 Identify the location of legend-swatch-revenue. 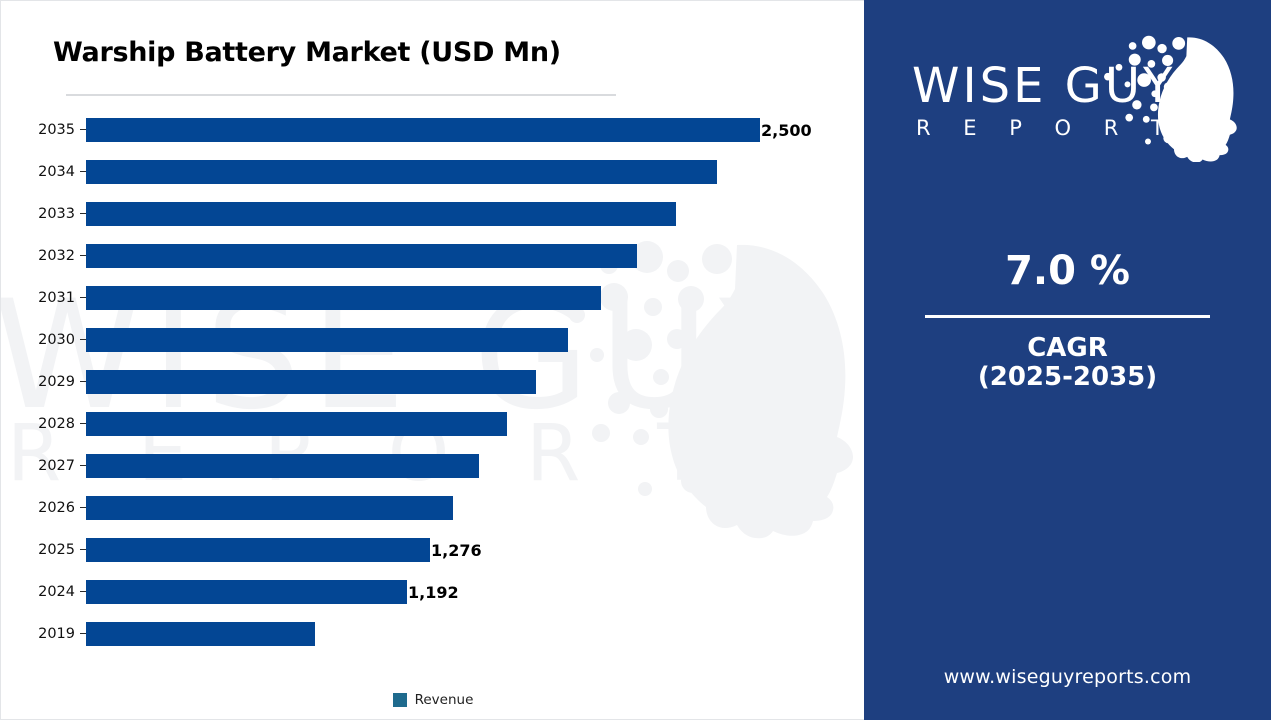
(399, 700).